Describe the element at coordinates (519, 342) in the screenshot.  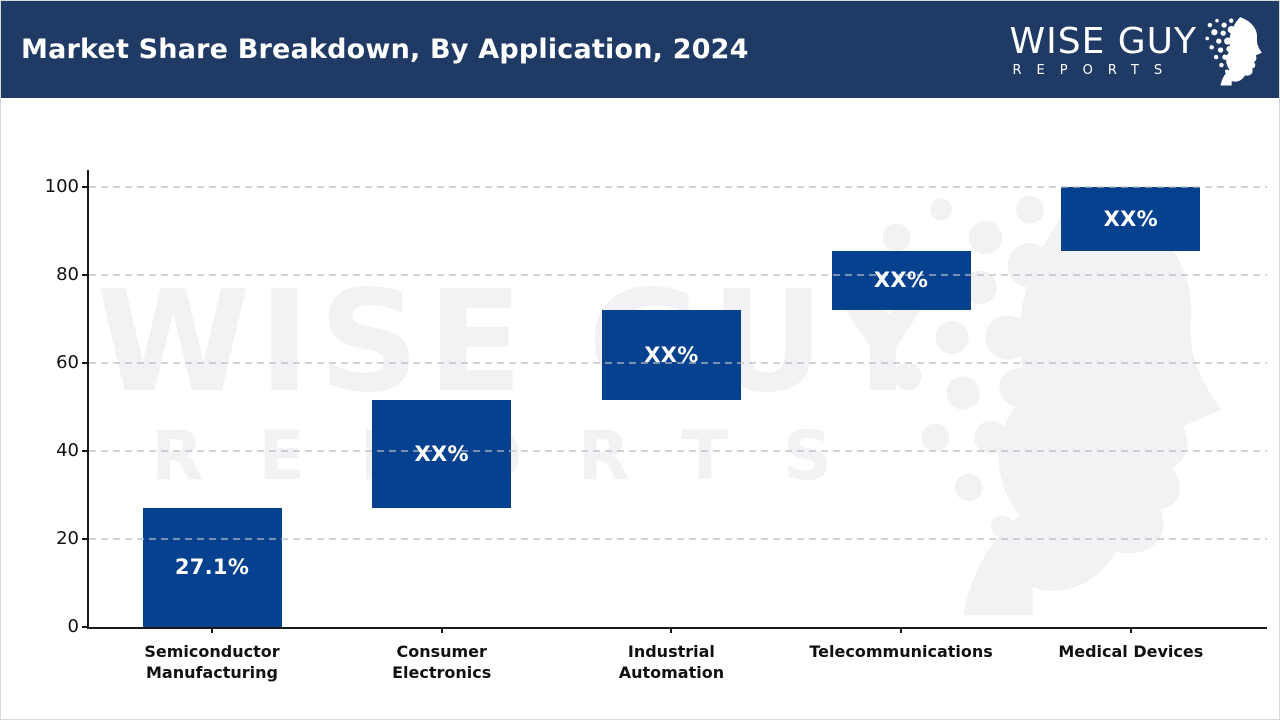
I see `watermark-line1: WISE GUY` at that location.